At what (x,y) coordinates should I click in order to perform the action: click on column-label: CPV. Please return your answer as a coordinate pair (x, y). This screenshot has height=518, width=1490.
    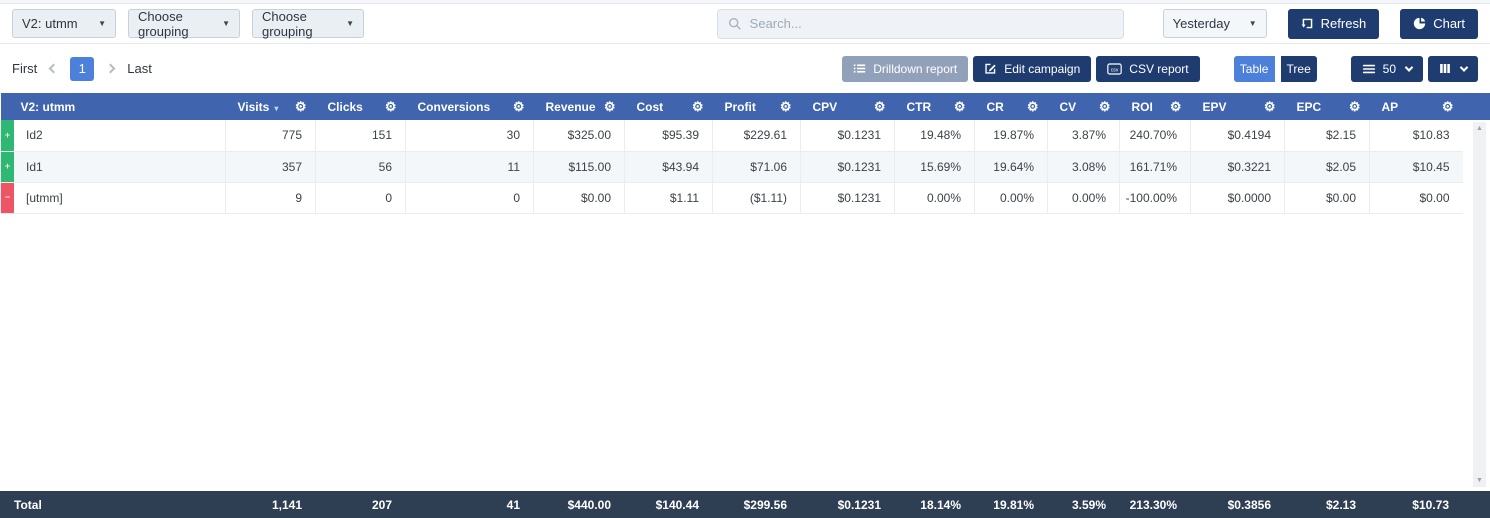
    Looking at the image, I should click on (825, 106).